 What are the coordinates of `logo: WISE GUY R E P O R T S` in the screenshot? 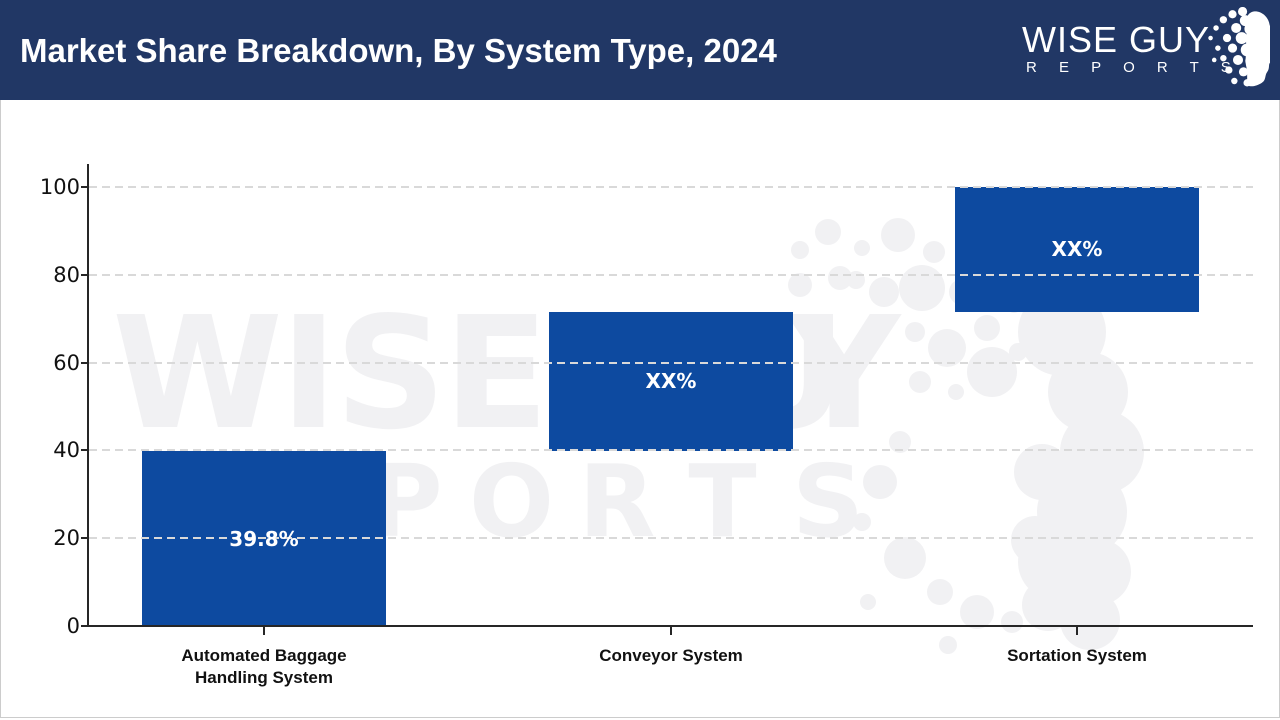 It's located at (1147, 50).